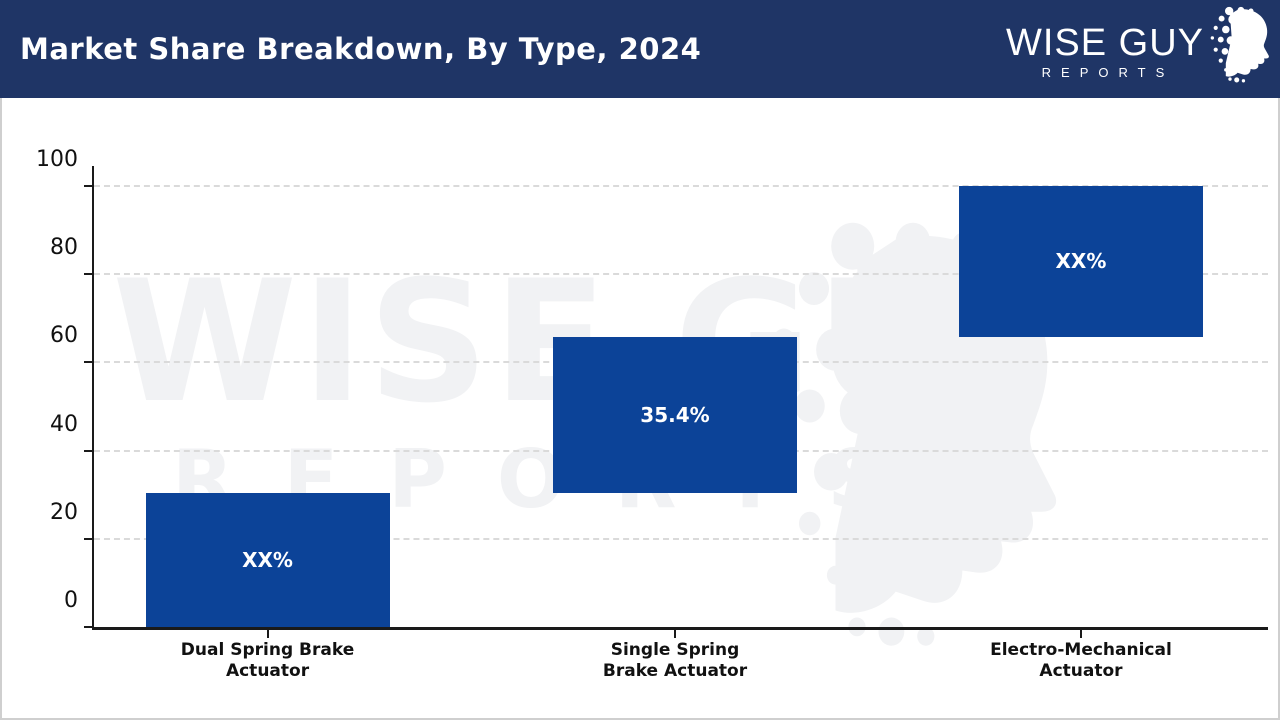 This screenshot has height=720, width=1280. I want to click on y-axis-tick-label: 100, so click(57, 159).